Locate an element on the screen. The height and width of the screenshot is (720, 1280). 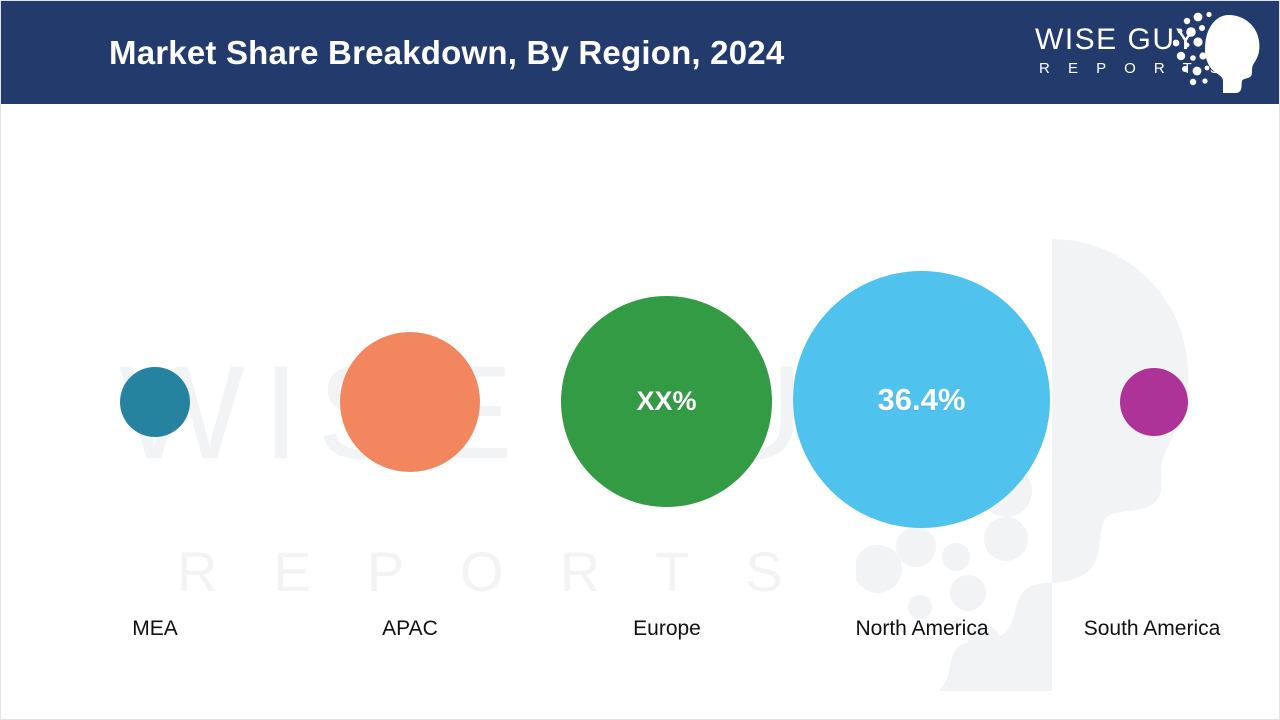
axis-label-apac: APAC is located at coordinates (410, 628).